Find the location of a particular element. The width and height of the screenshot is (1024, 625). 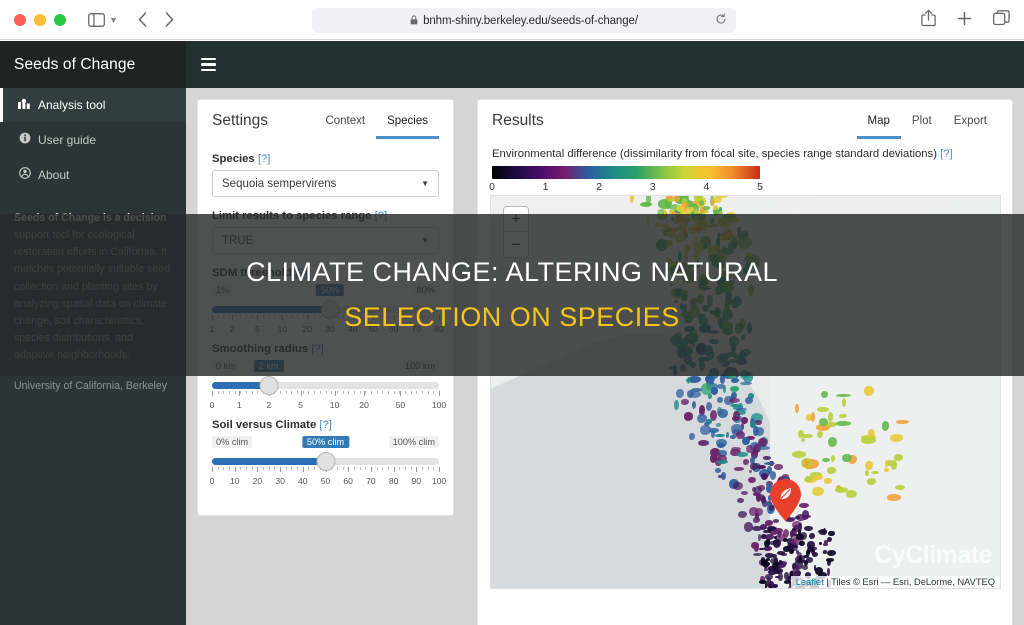

slider-tick-label: 80 is located at coordinates (393, 481).